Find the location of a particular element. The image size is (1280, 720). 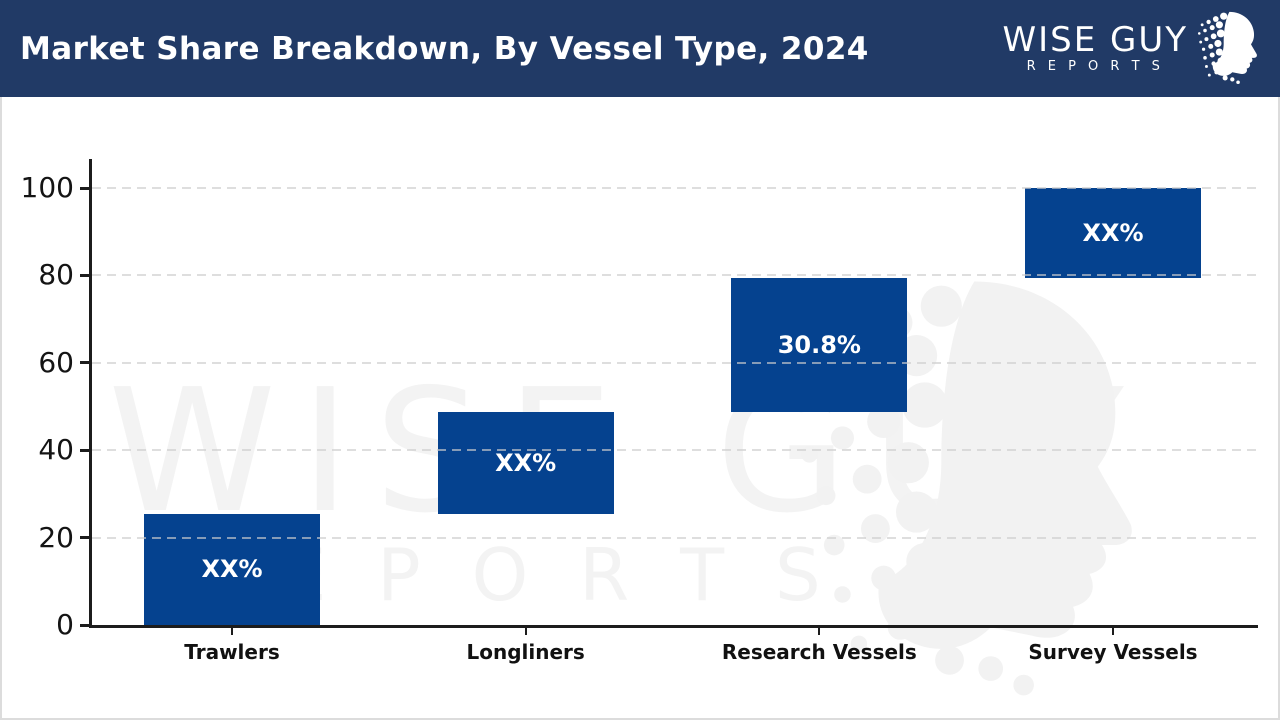

x-tick-research-vessels is located at coordinates (819, 631).